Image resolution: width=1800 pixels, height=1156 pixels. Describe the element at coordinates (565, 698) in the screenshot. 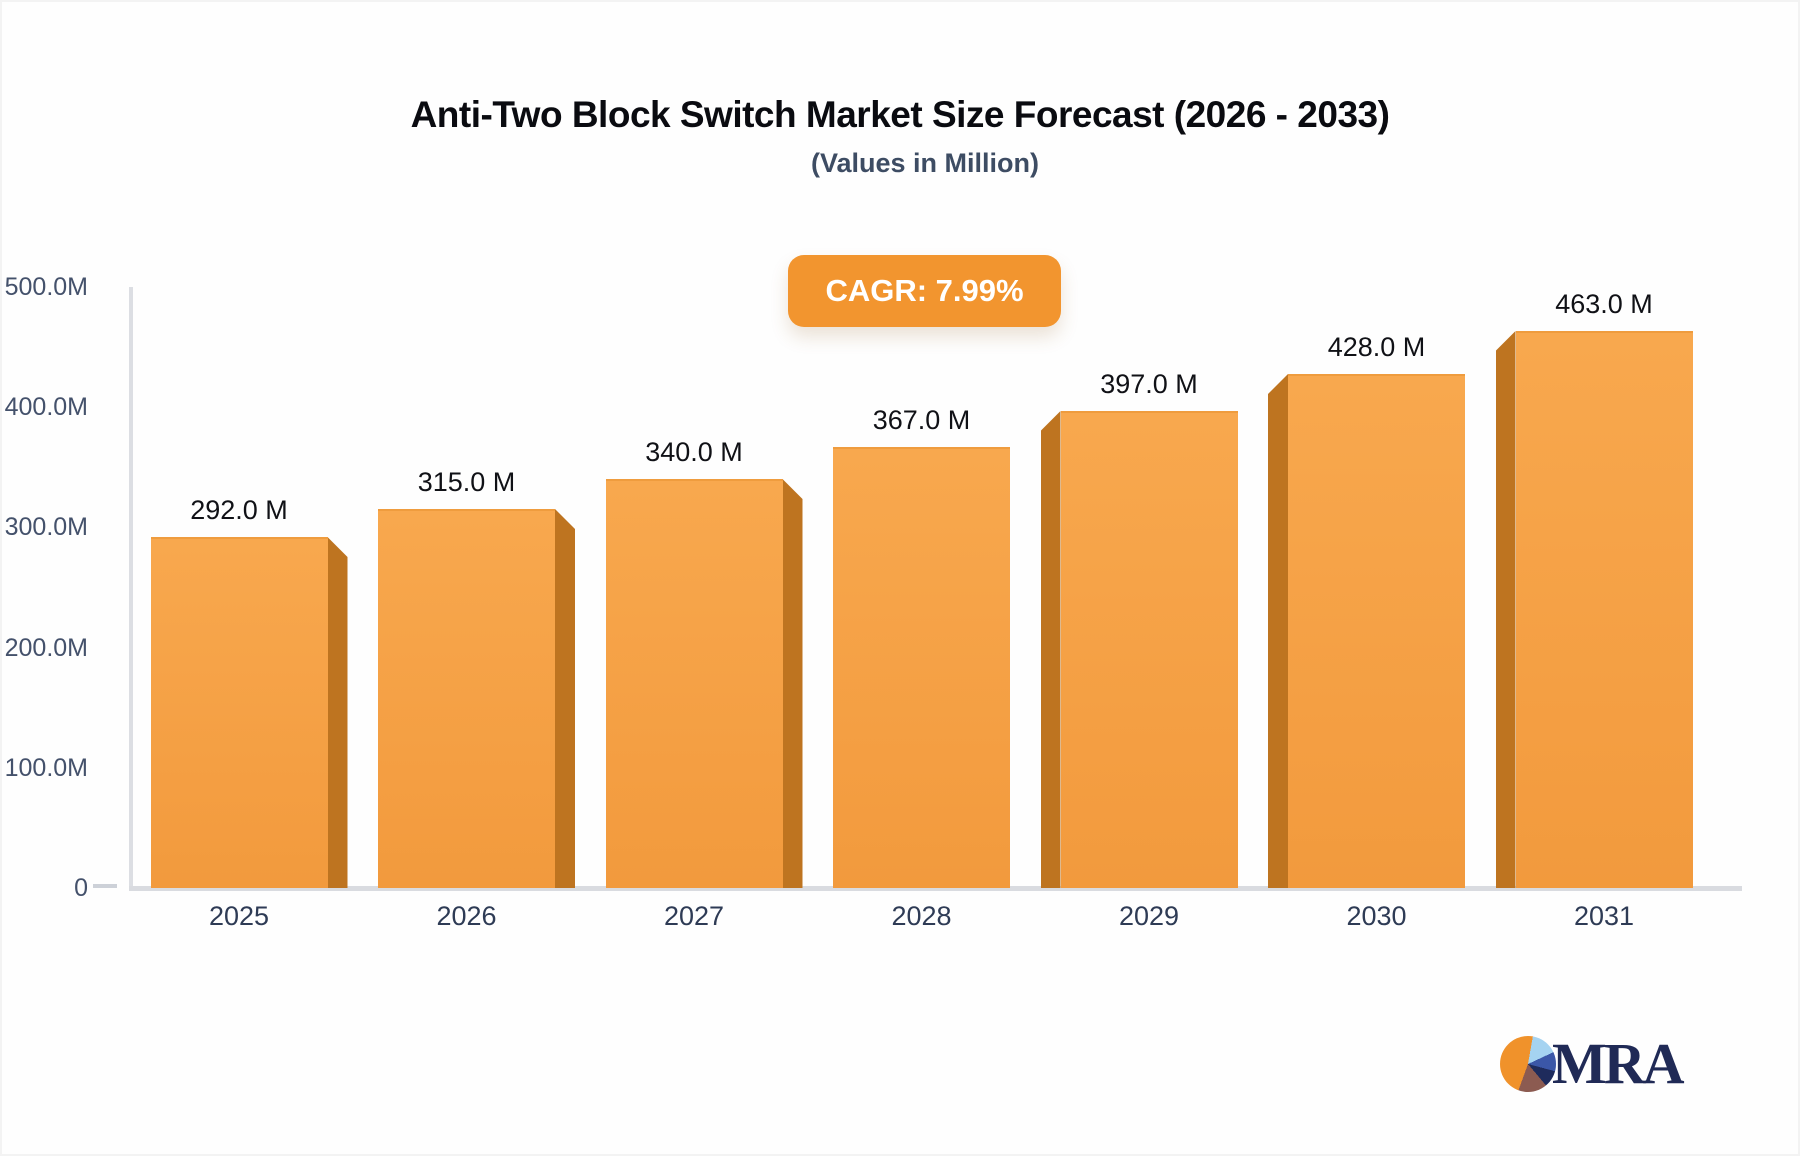

I see `bar-side-2026` at that location.